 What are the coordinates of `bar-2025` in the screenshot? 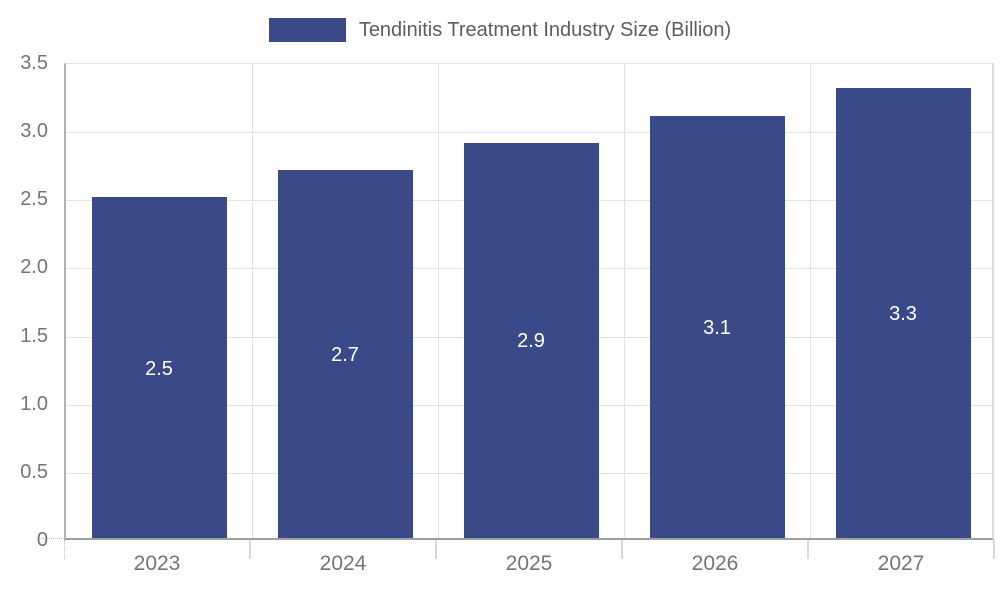 It's located at (531, 340).